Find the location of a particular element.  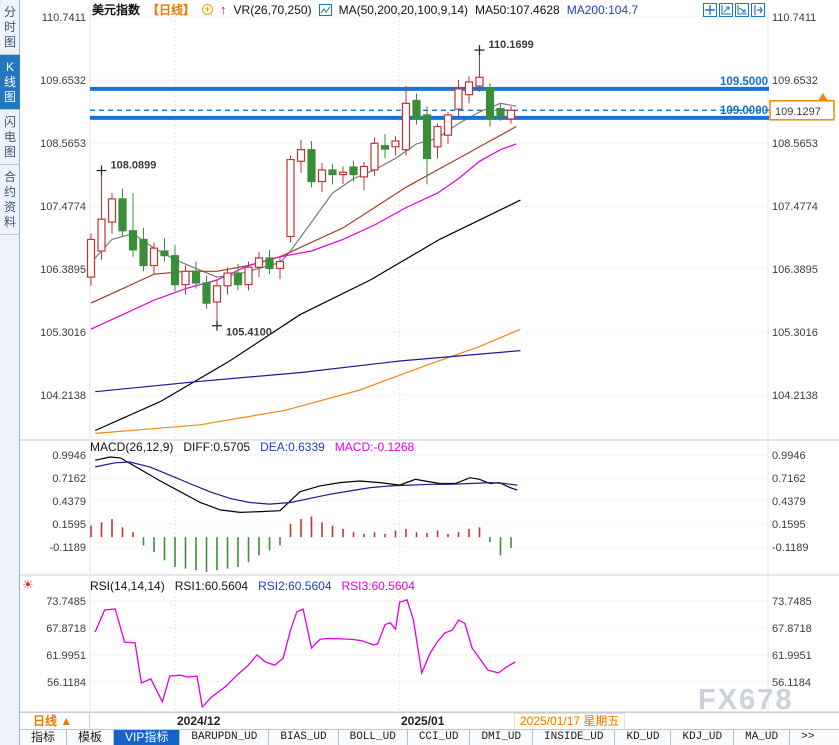

ma200-value: MA200:104.7 is located at coordinates (602, 9).